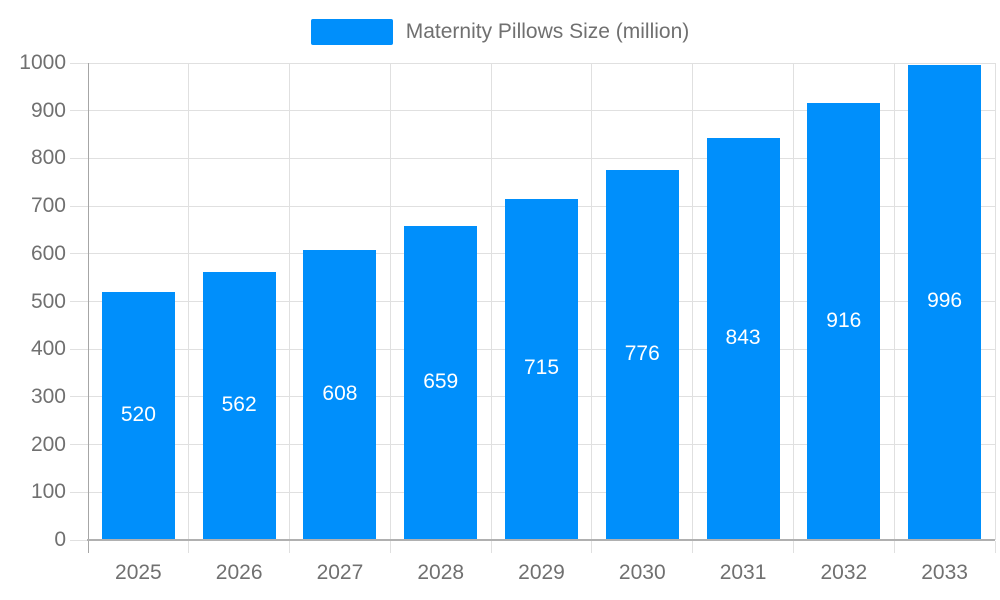 Image resolution: width=1000 pixels, height=600 pixels. I want to click on bar-value-label: 562, so click(239, 404).